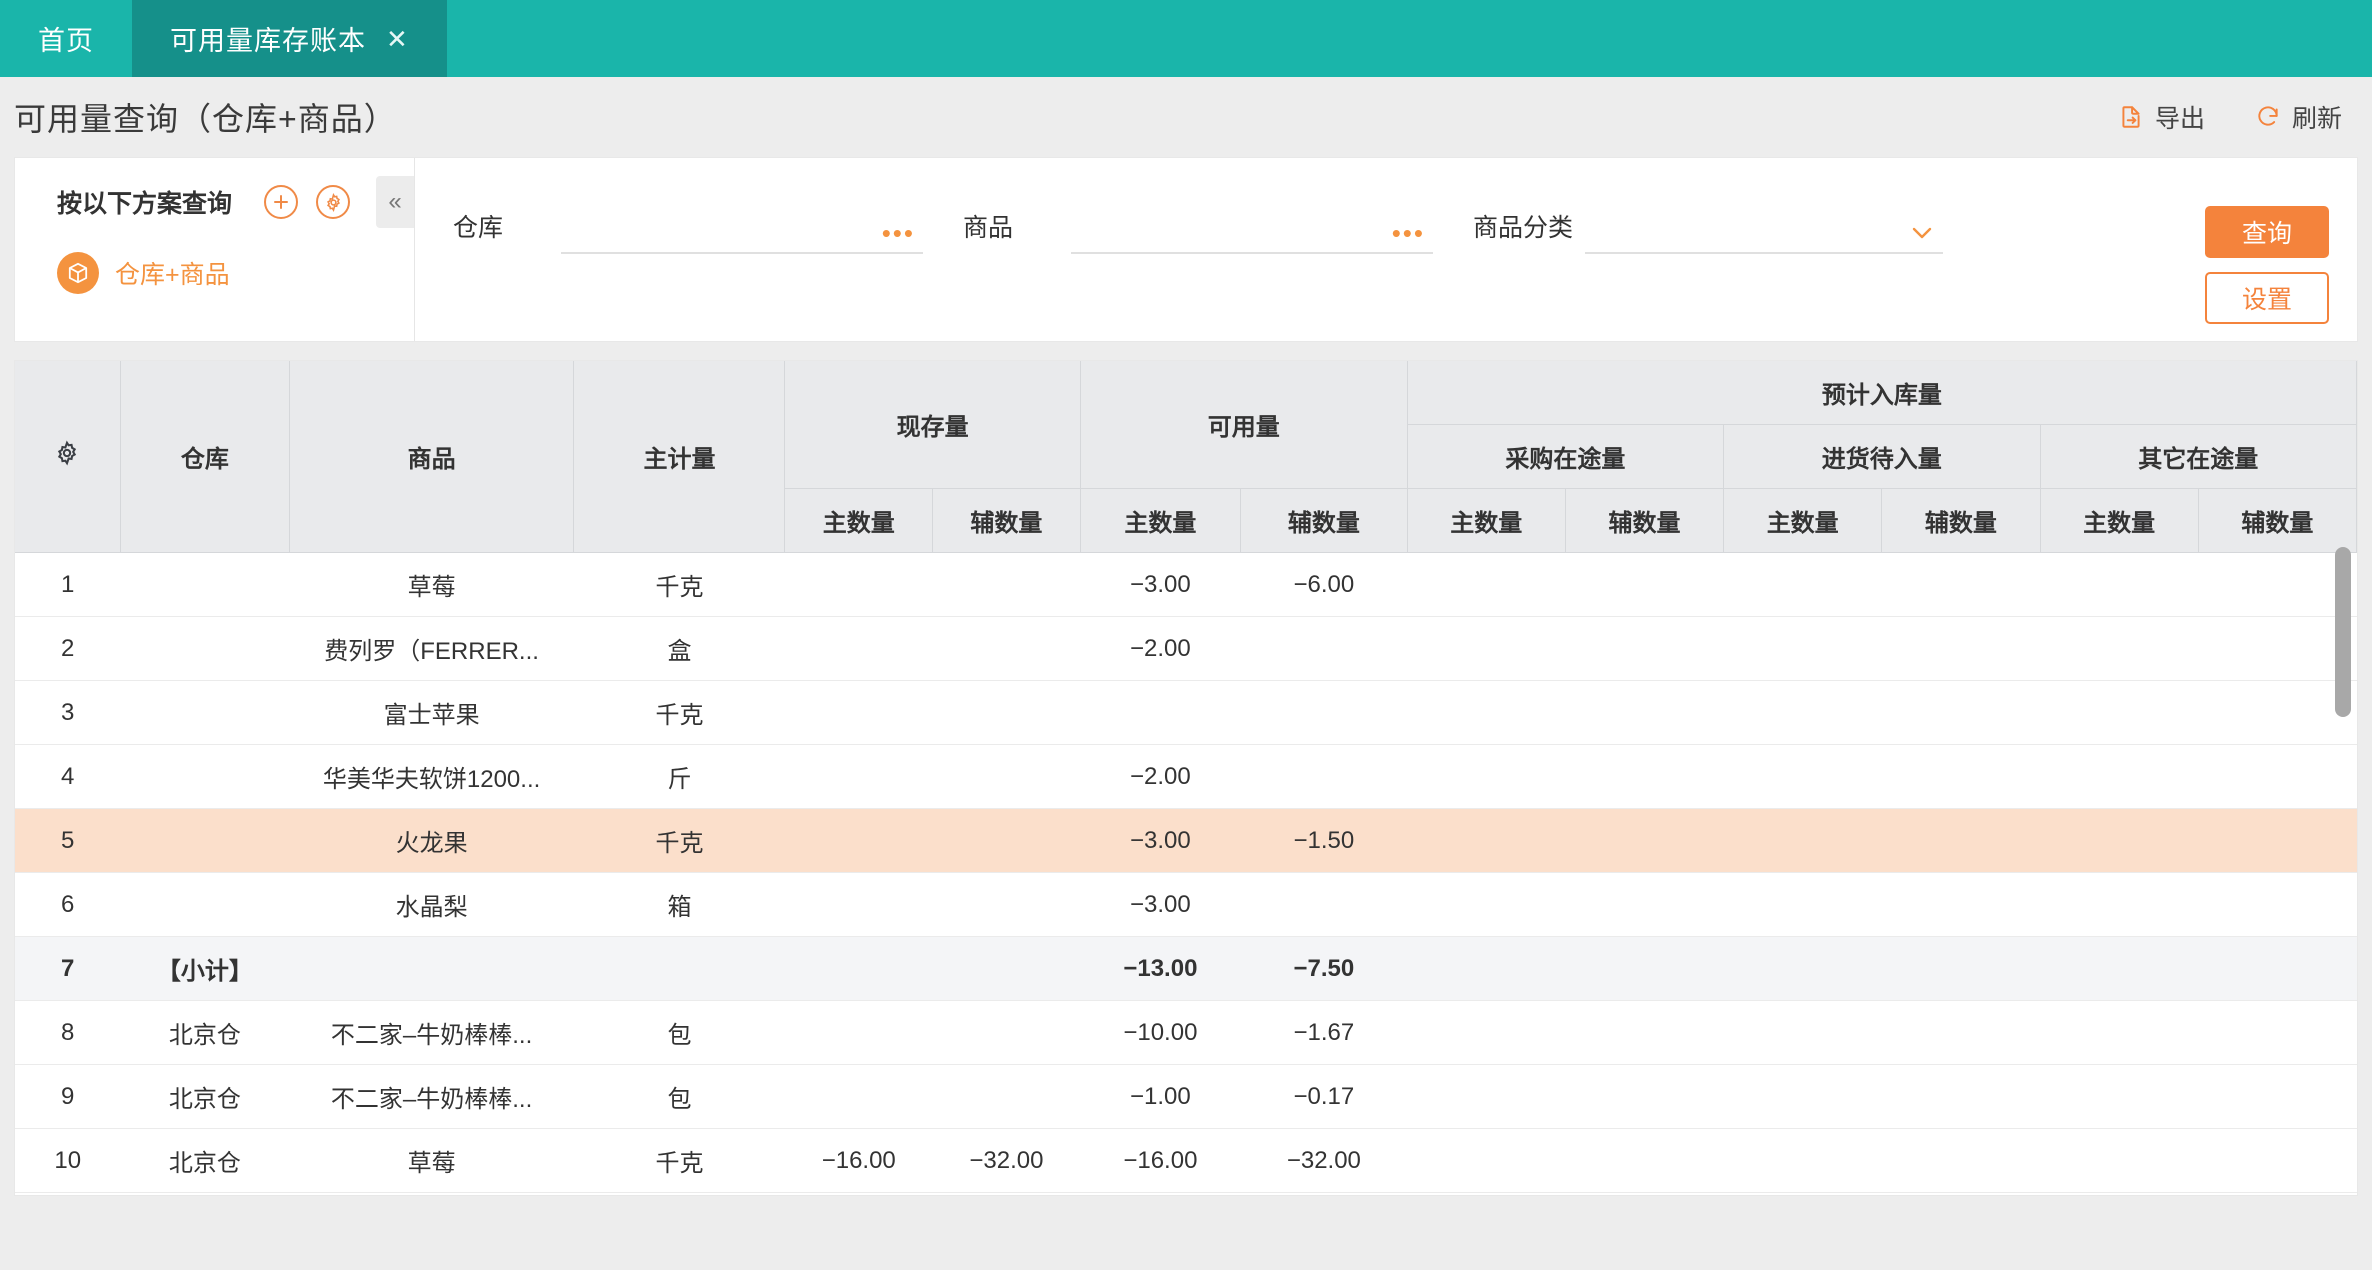 The width and height of the screenshot is (2372, 1270). Describe the element at coordinates (1764, 230) in the screenshot. I see `filter-product-category-input` at that location.